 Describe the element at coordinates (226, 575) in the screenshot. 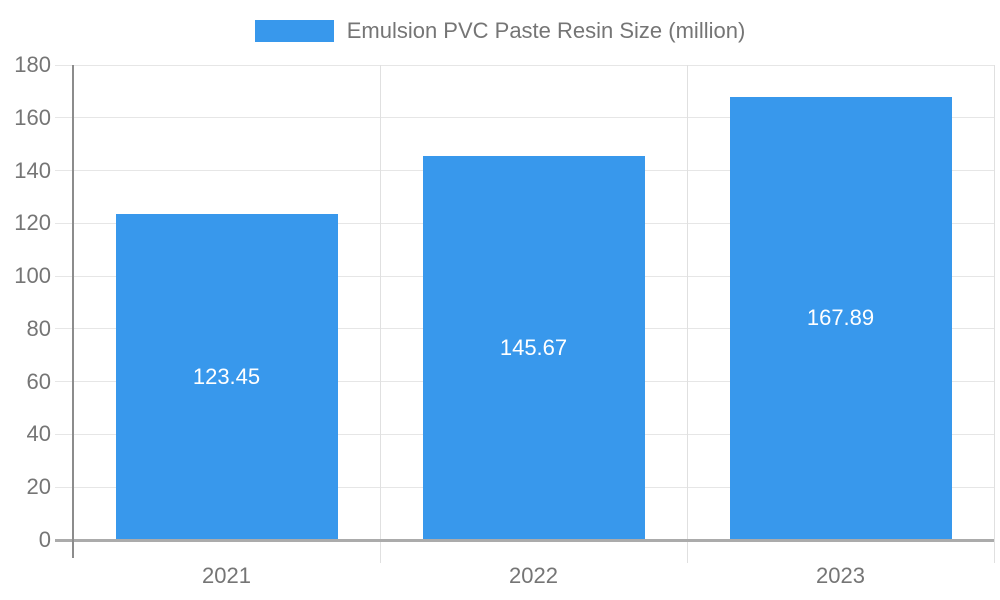

I see `x-axis-tick-label: 2021` at that location.